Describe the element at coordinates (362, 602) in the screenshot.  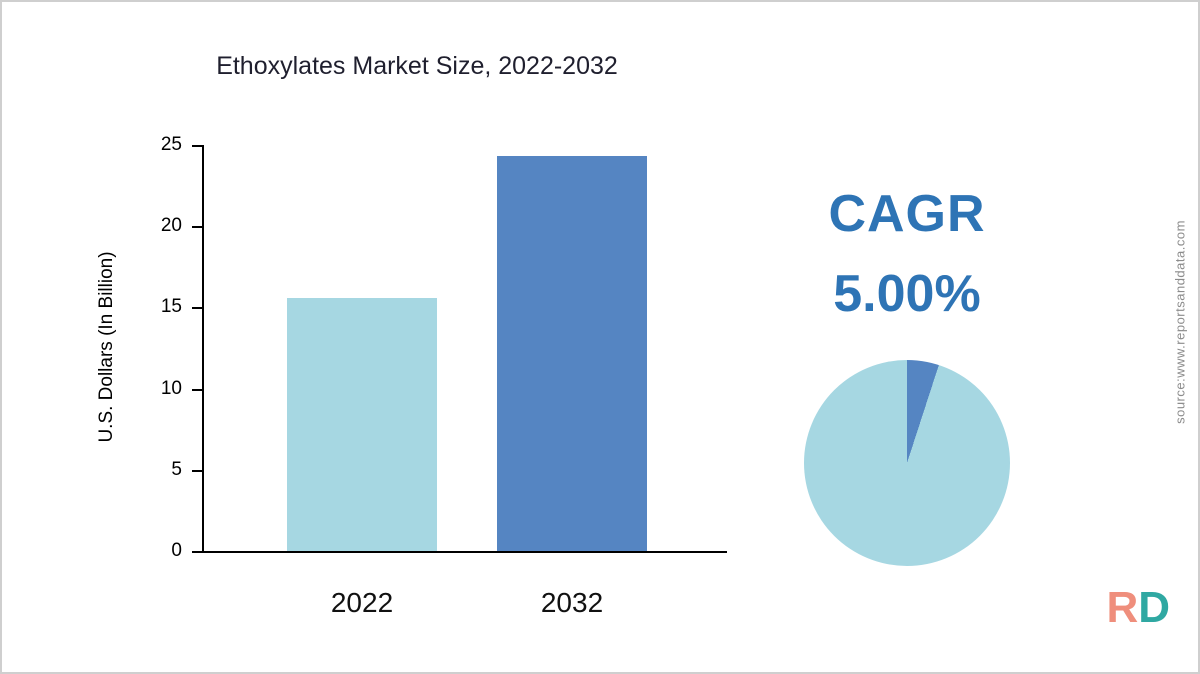
I see `x-tick-label: 2022` at that location.